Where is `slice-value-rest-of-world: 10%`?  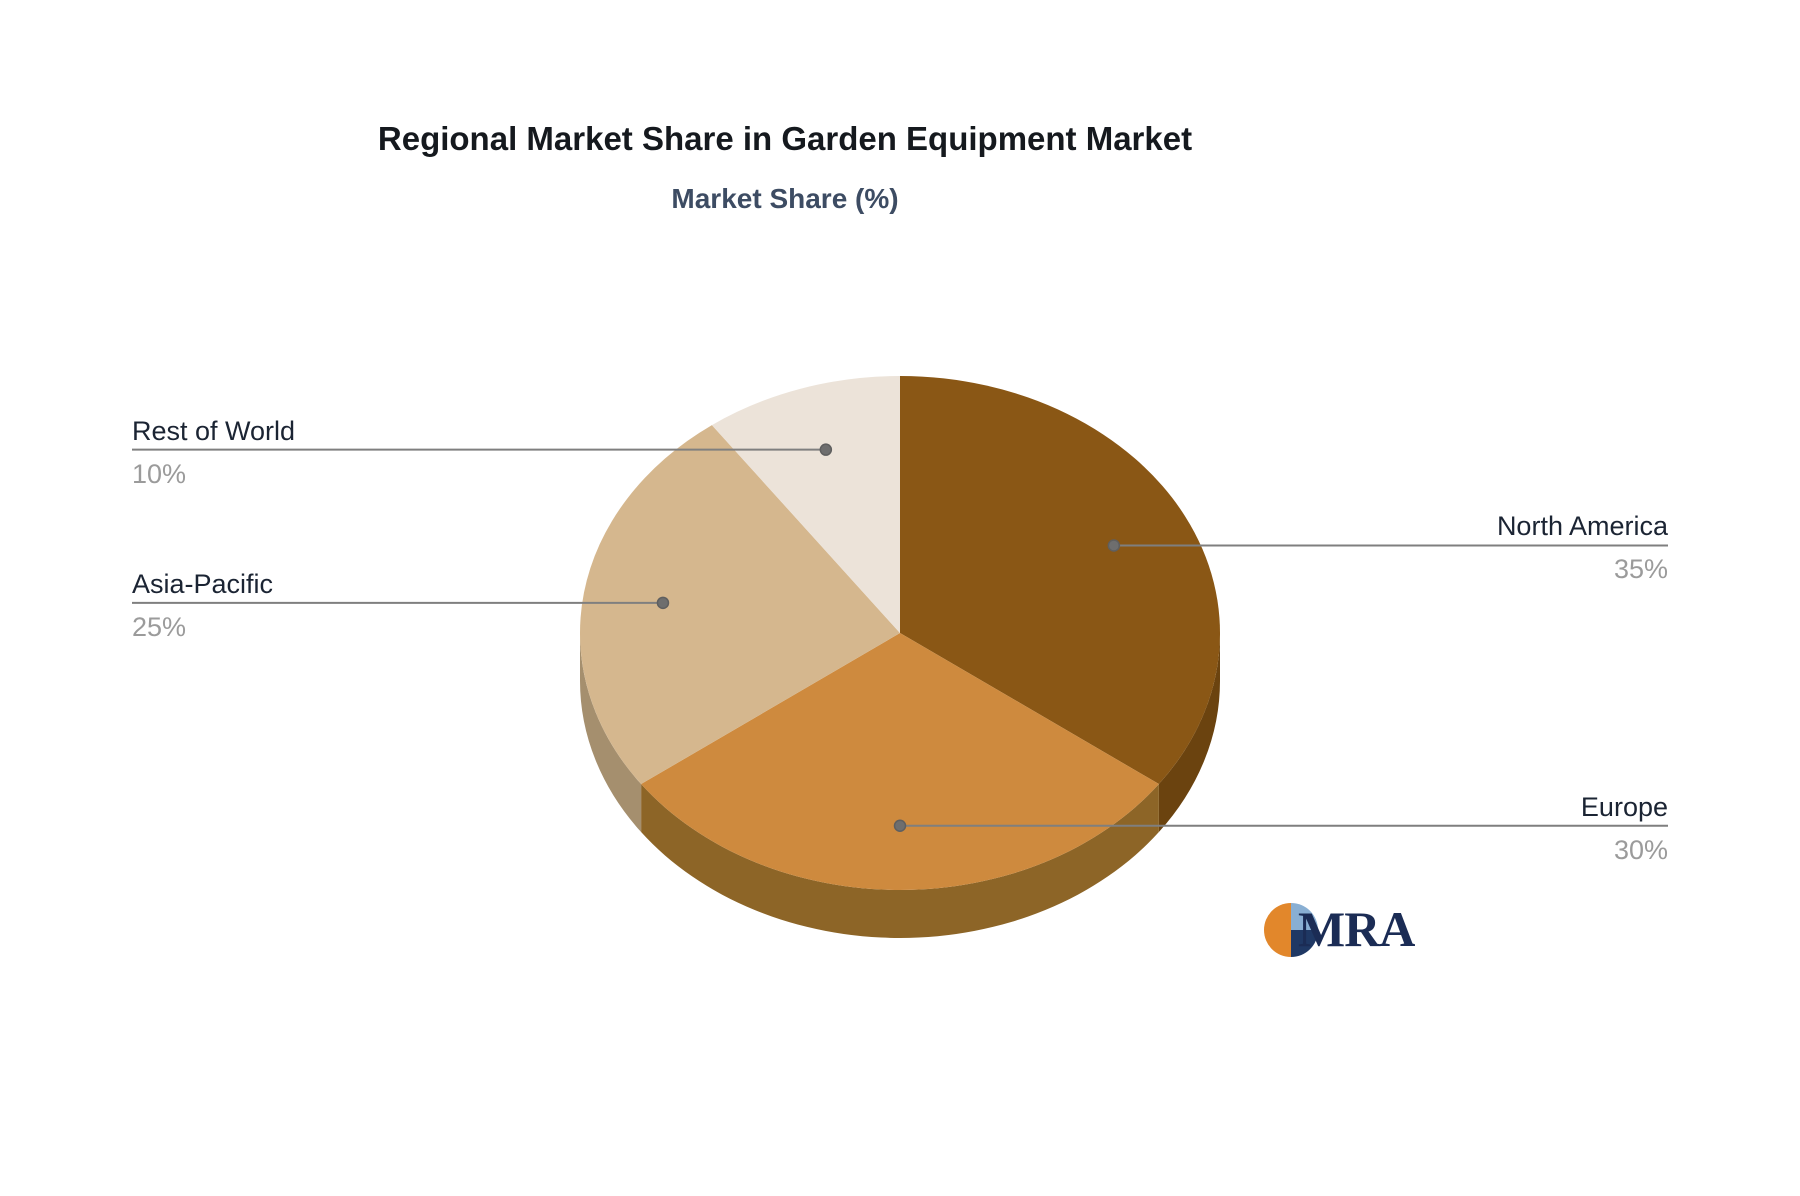 slice-value-rest-of-world: 10% is located at coordinates (159, 473).